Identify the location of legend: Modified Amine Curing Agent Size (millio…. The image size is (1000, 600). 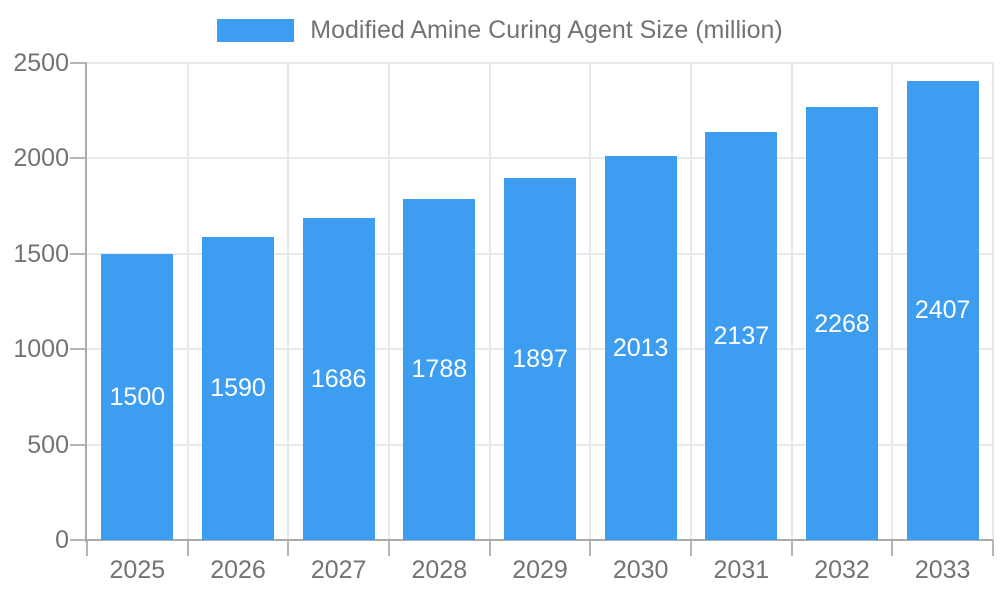
(500, 30).